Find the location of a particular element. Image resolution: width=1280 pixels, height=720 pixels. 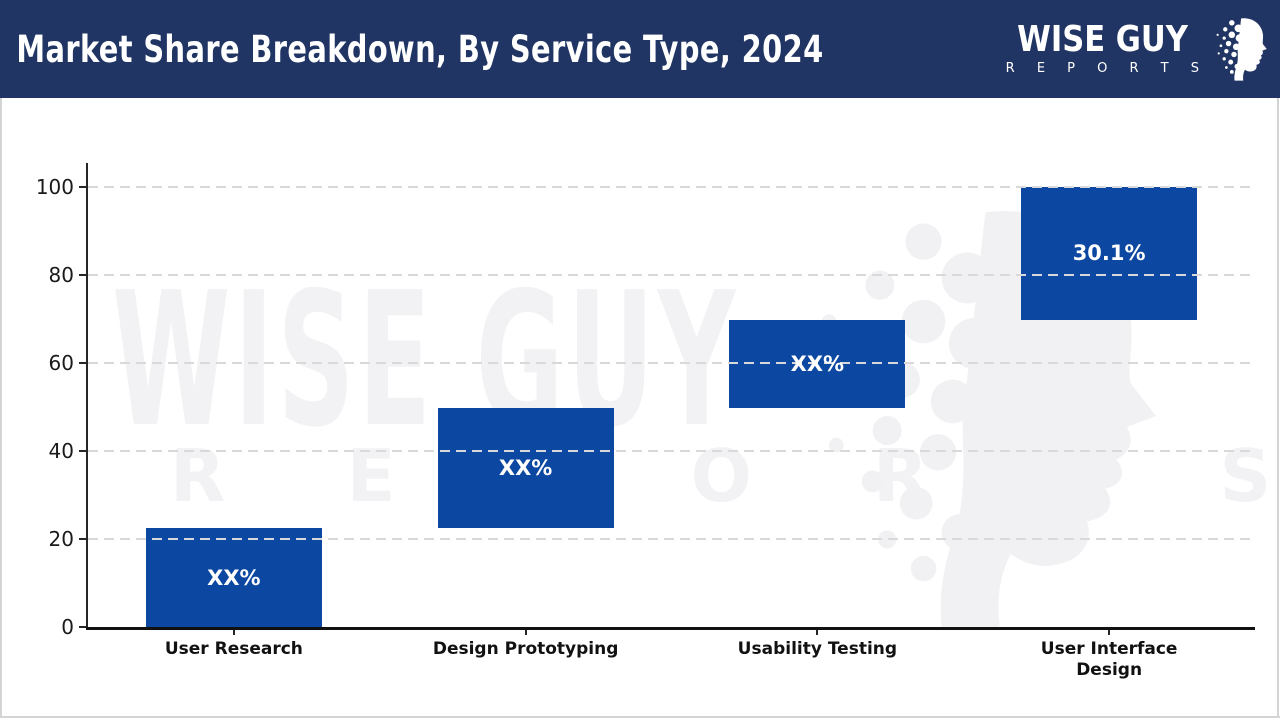

x-axis-category-label-design-prototyping: Design Prototyping is located at coordinates (525, 649).